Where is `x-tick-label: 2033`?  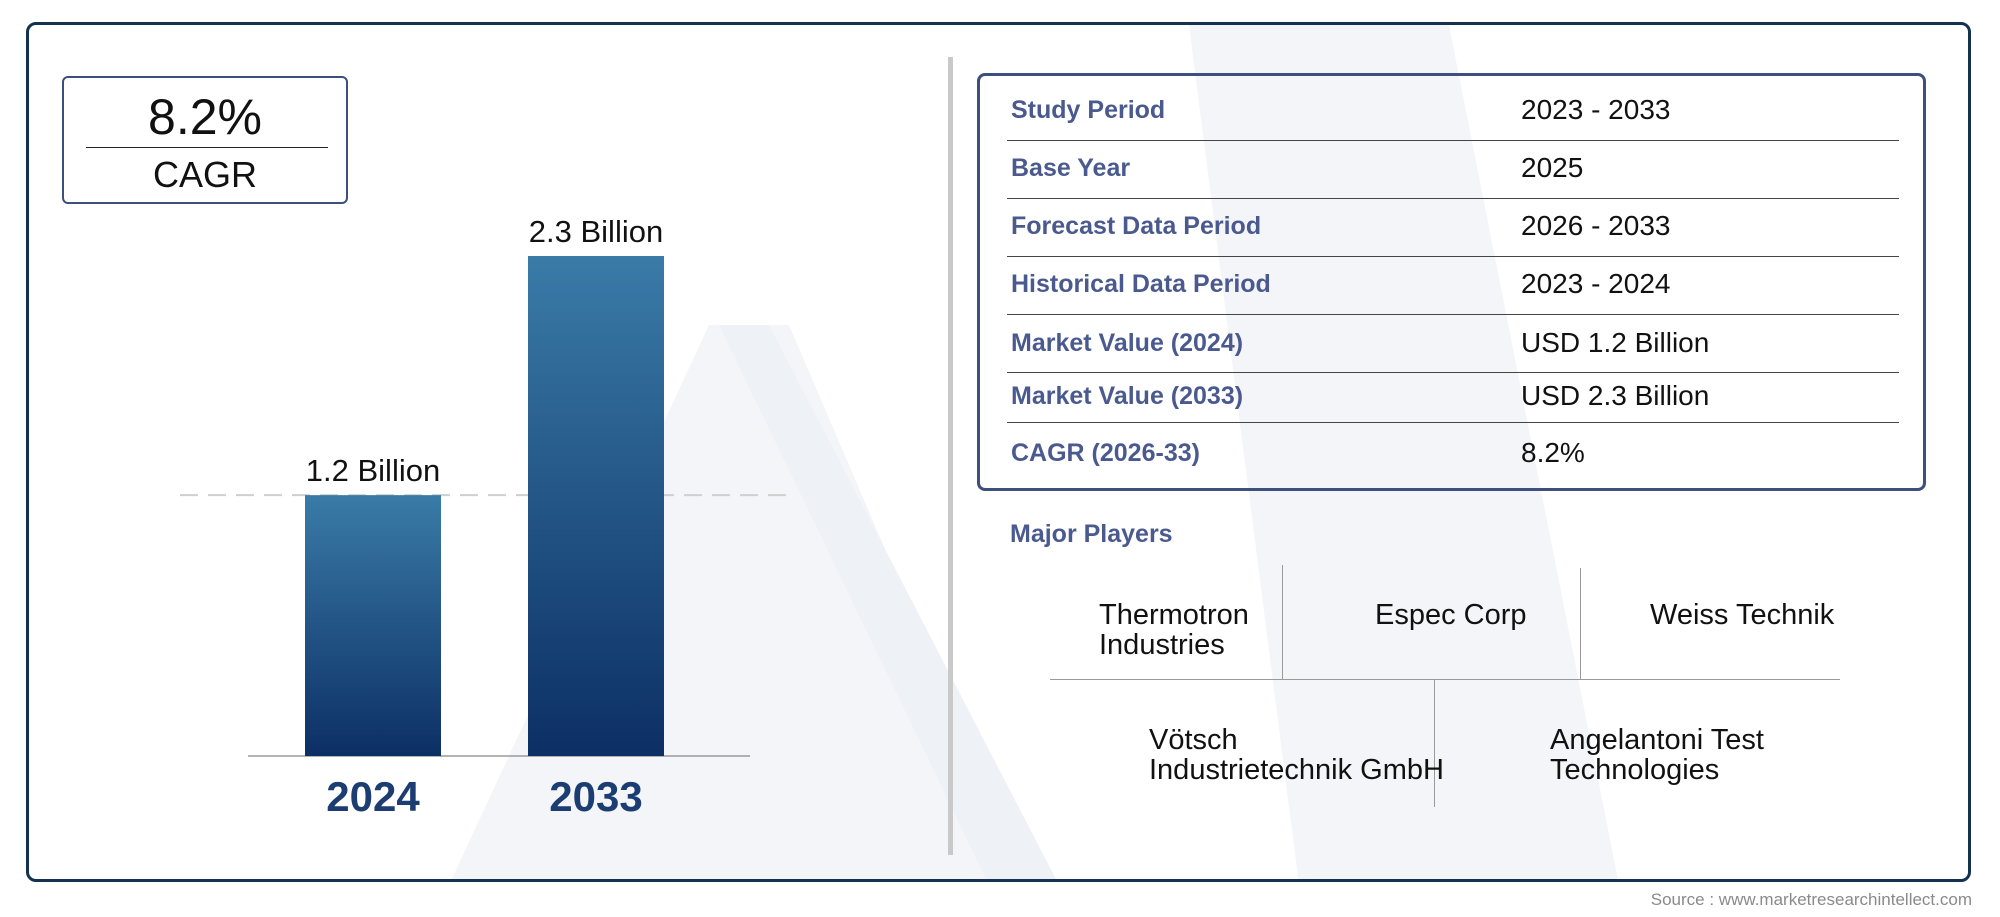
x-tick-label: 2033 is located at coordinates (595, 796).